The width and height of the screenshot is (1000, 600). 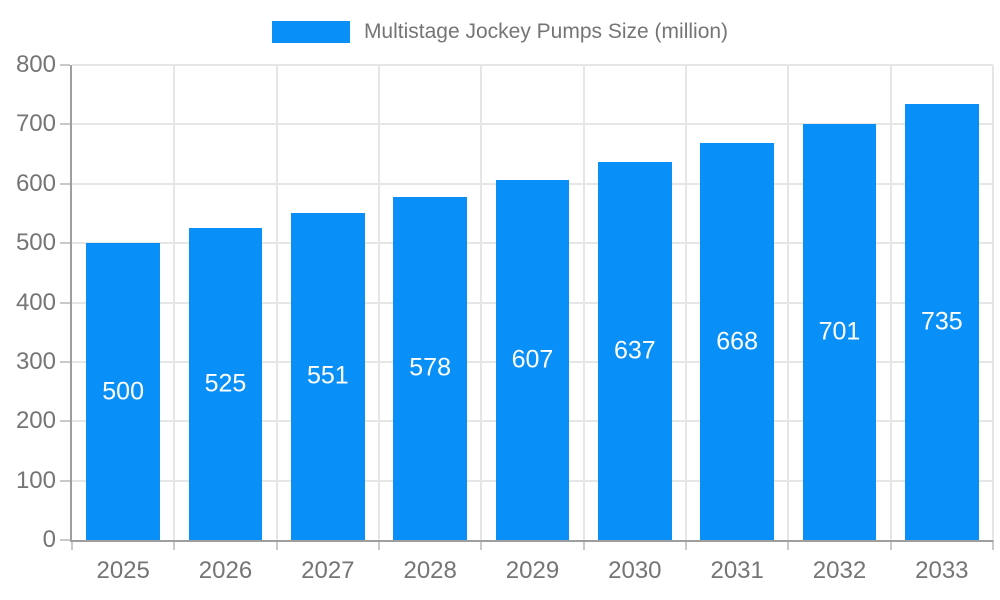 I want to click on bar-value-label: 500, so click(x=123, y=391).